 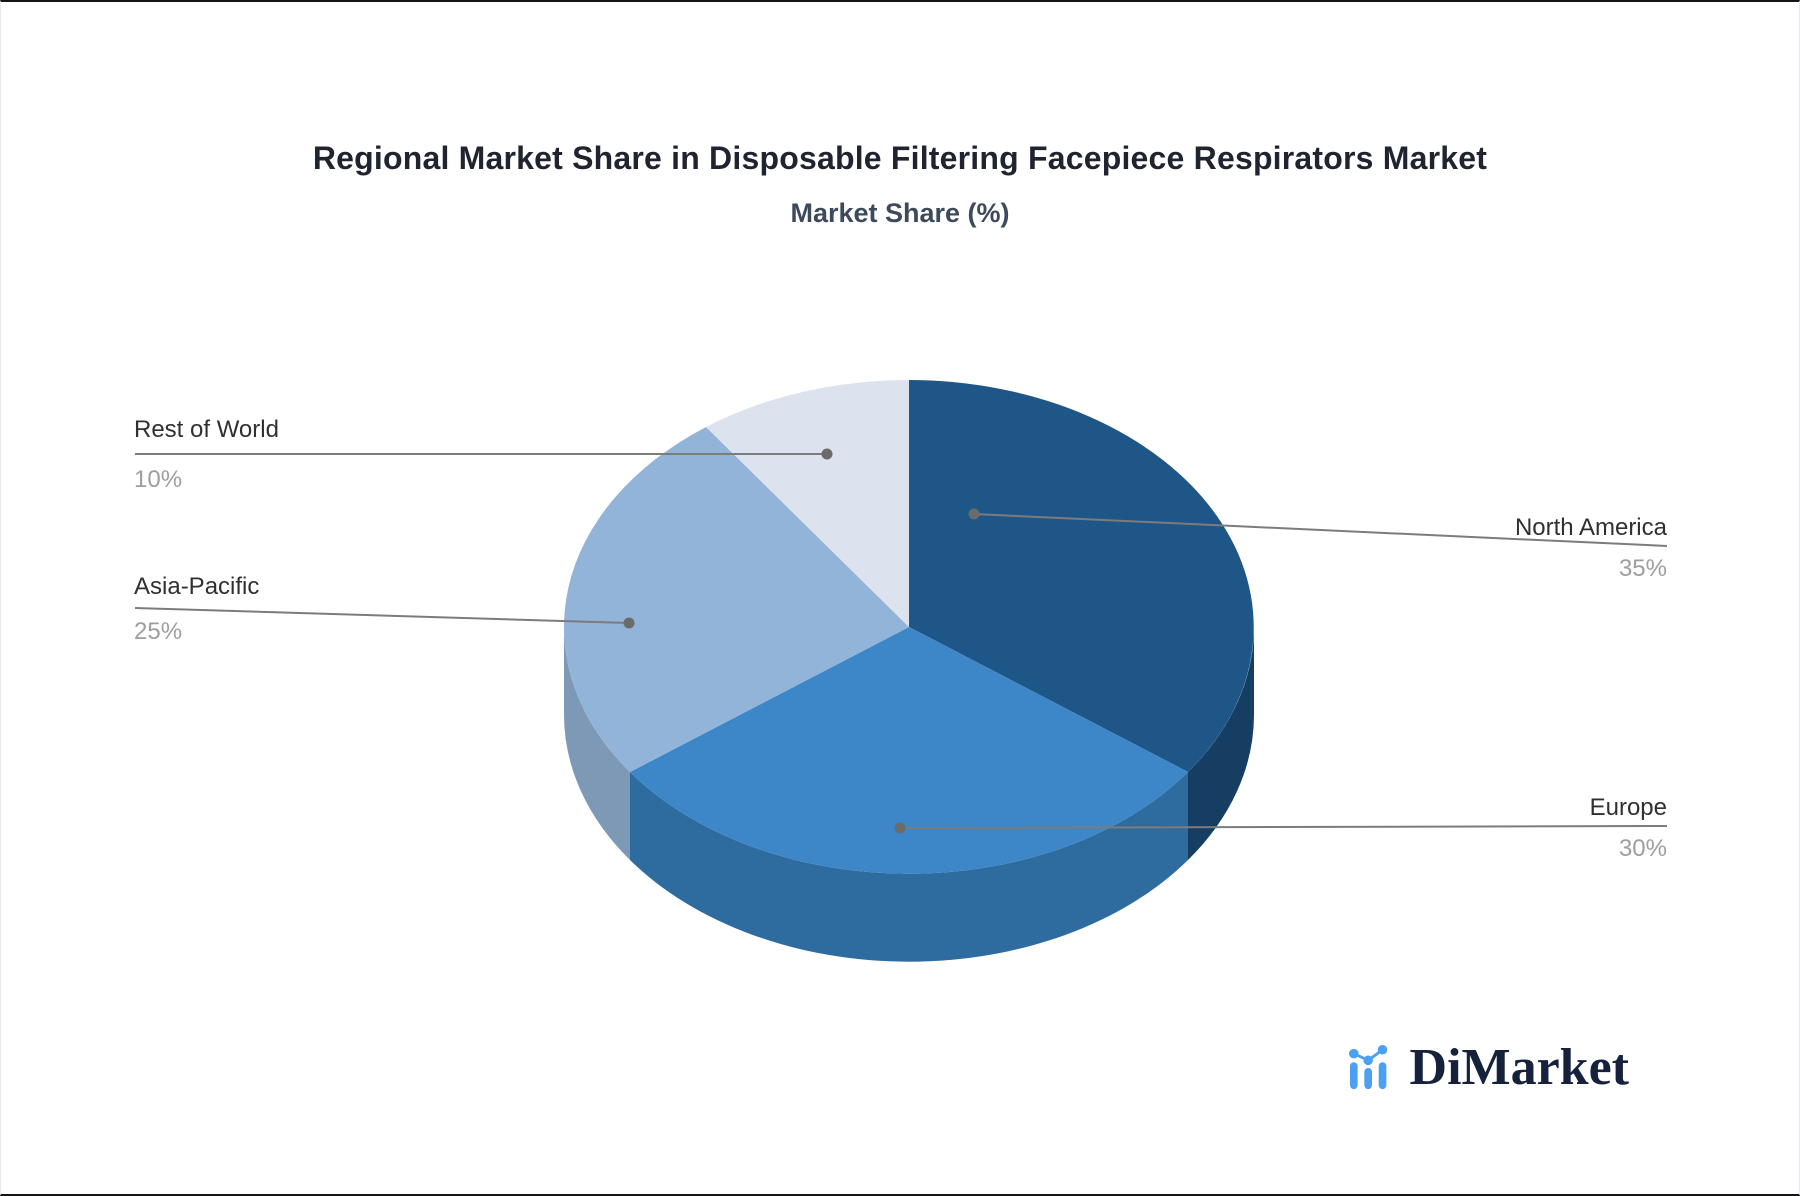 What do you see at coordinates (1628, 807) in the screenshot?
I see `slice-label-europe: Europe` at bounding box center [1628, 807].